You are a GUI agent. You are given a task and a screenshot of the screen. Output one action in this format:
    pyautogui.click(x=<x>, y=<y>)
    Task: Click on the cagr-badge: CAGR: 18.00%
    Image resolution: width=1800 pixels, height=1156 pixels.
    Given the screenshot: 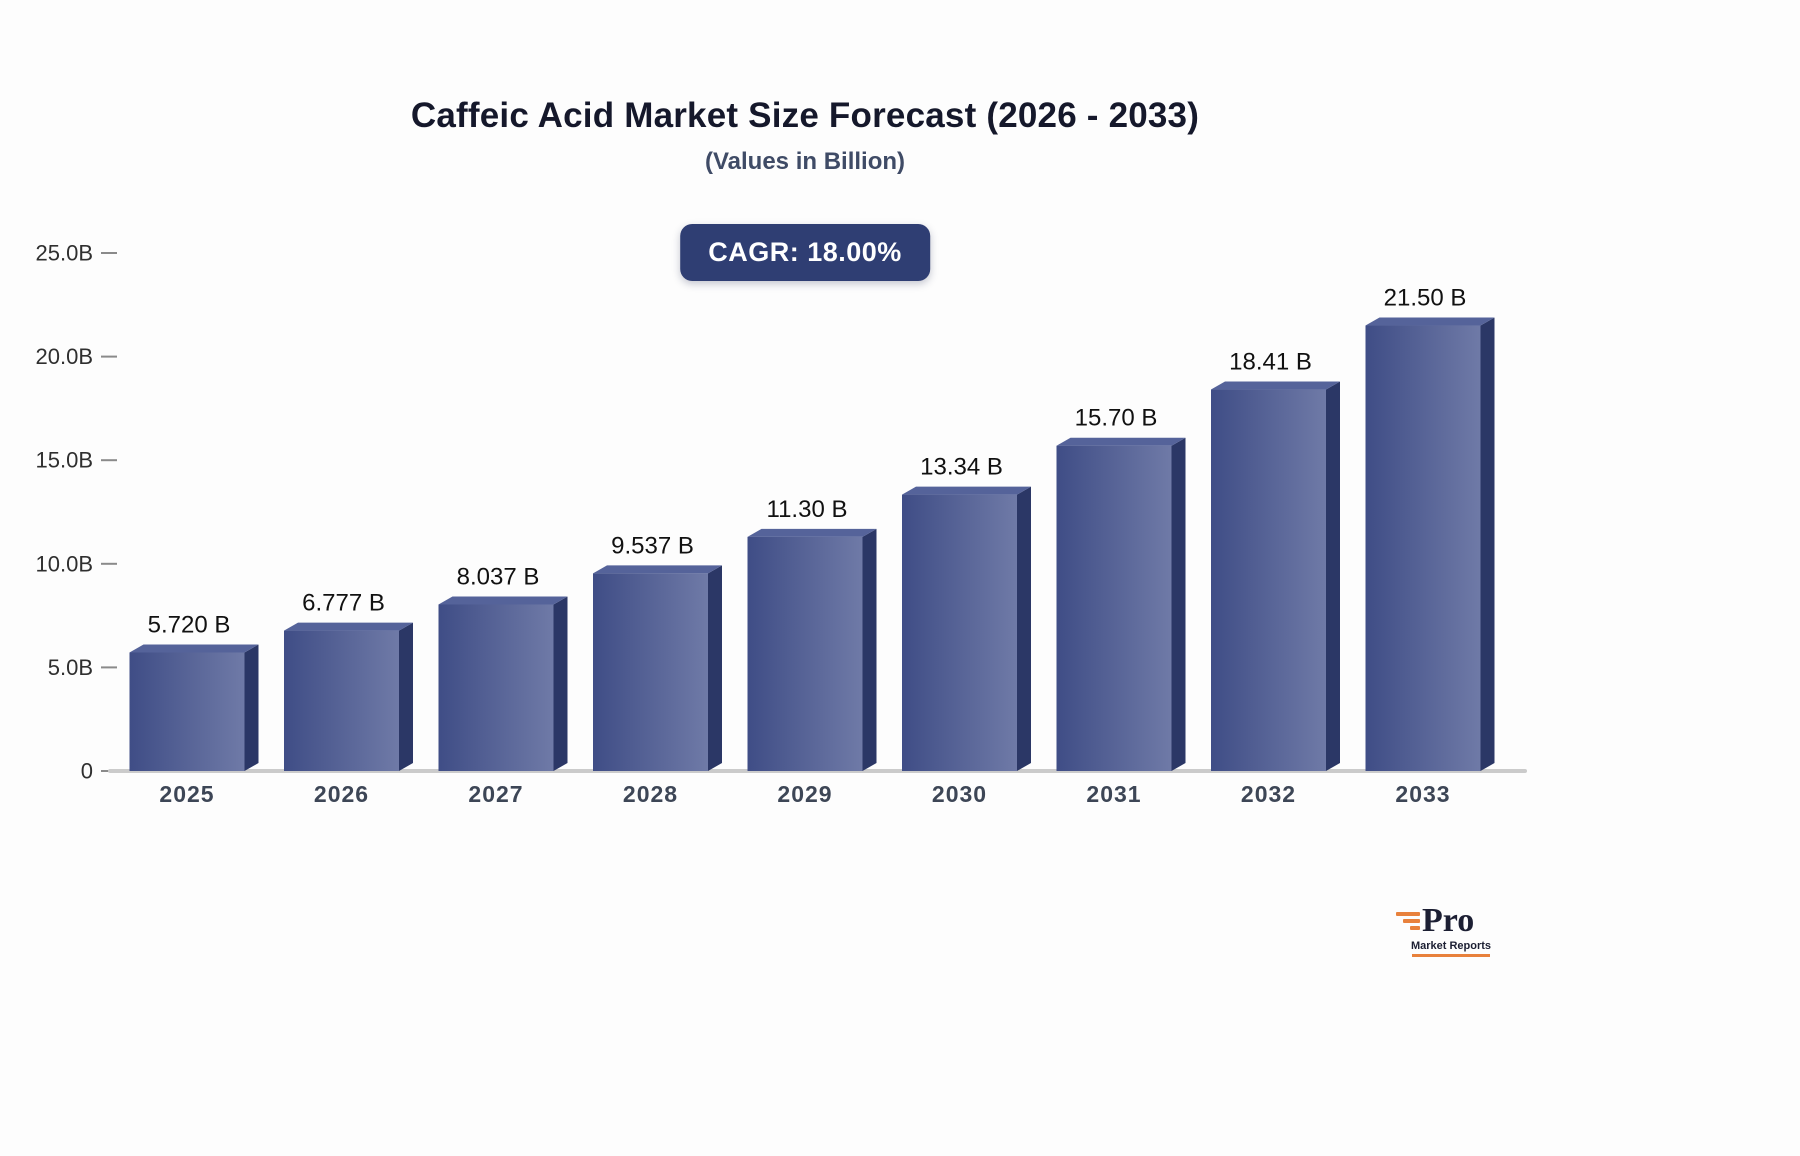 What is the action you would take?
    pyautogui.click(x=805, y=252)
    